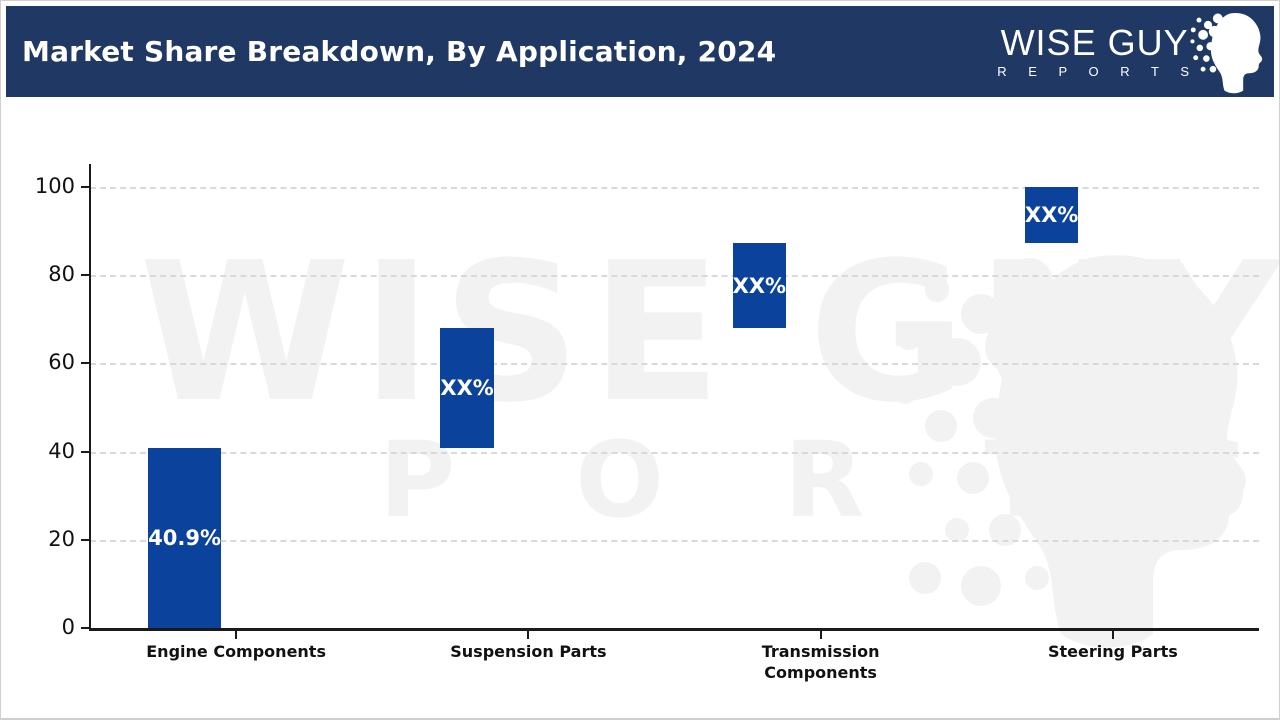 The width and height of the screenshot is (1280, 720). What do you see at coordinates (54, 186) in the screenshot?
I see `y-axis-tick-label: 100` at bounding box center [54, 186].